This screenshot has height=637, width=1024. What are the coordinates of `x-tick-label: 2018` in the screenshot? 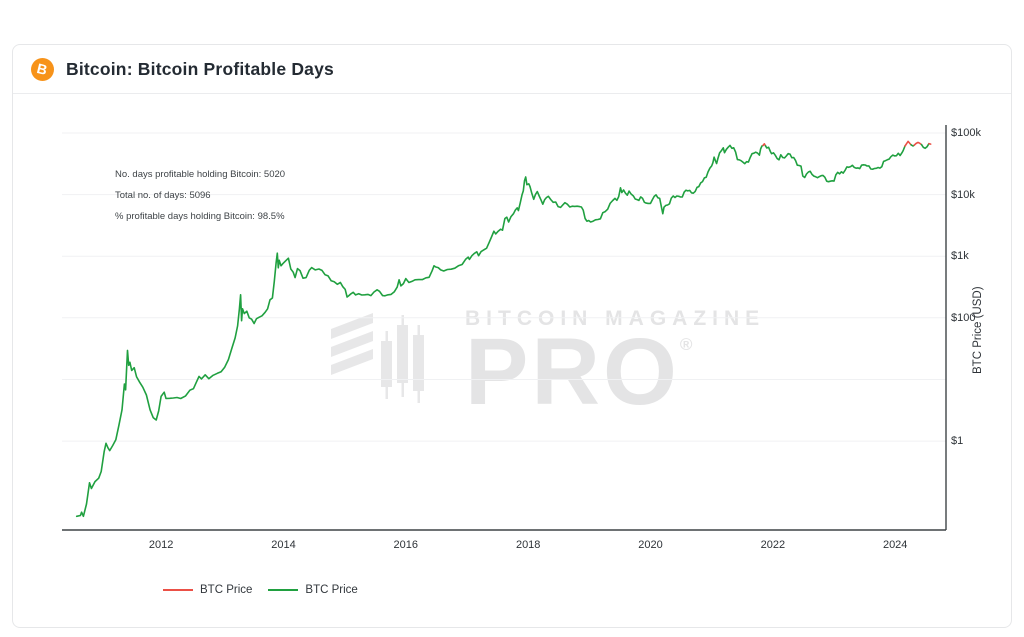 It's located at (528, 545).